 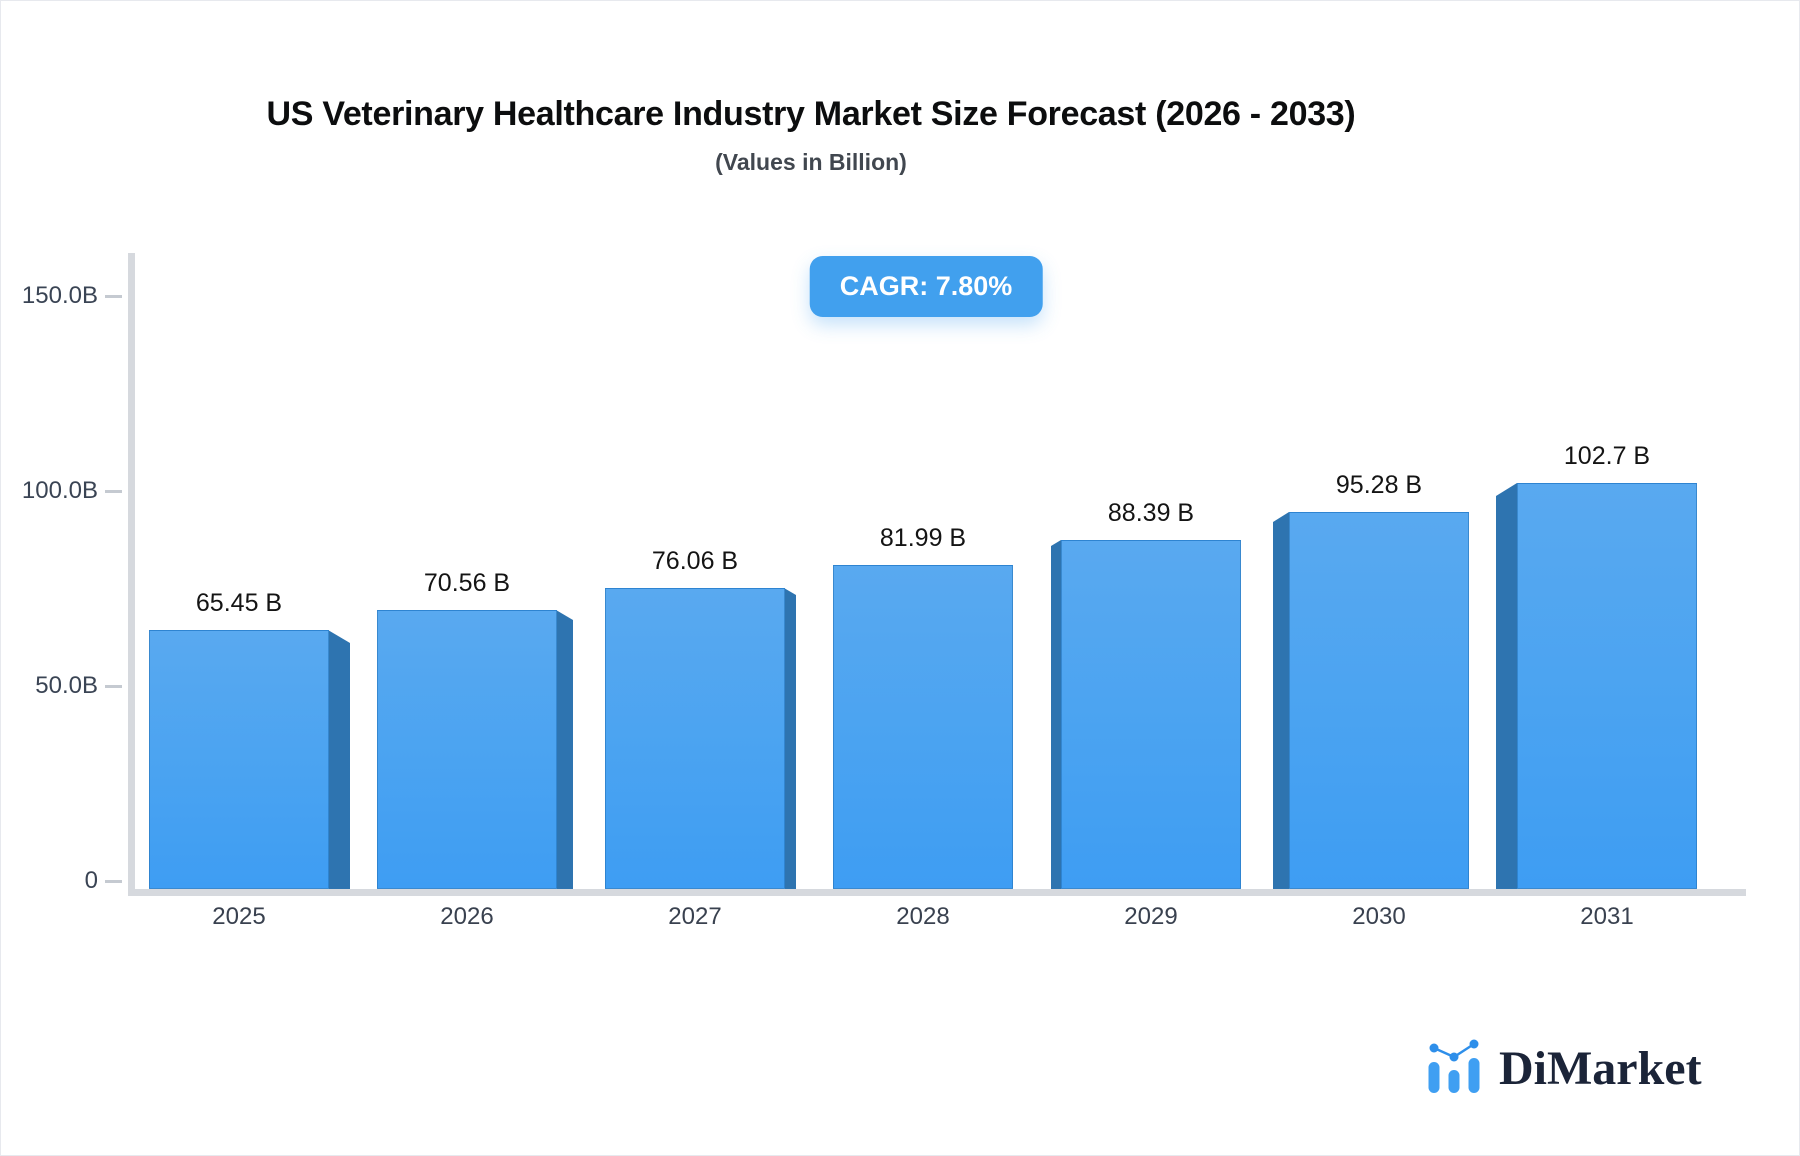 What do you see at coordinates (1607, 916) in the screenshot?
I see `x-axis-label: 2031` at bounding box center [1607, 916].